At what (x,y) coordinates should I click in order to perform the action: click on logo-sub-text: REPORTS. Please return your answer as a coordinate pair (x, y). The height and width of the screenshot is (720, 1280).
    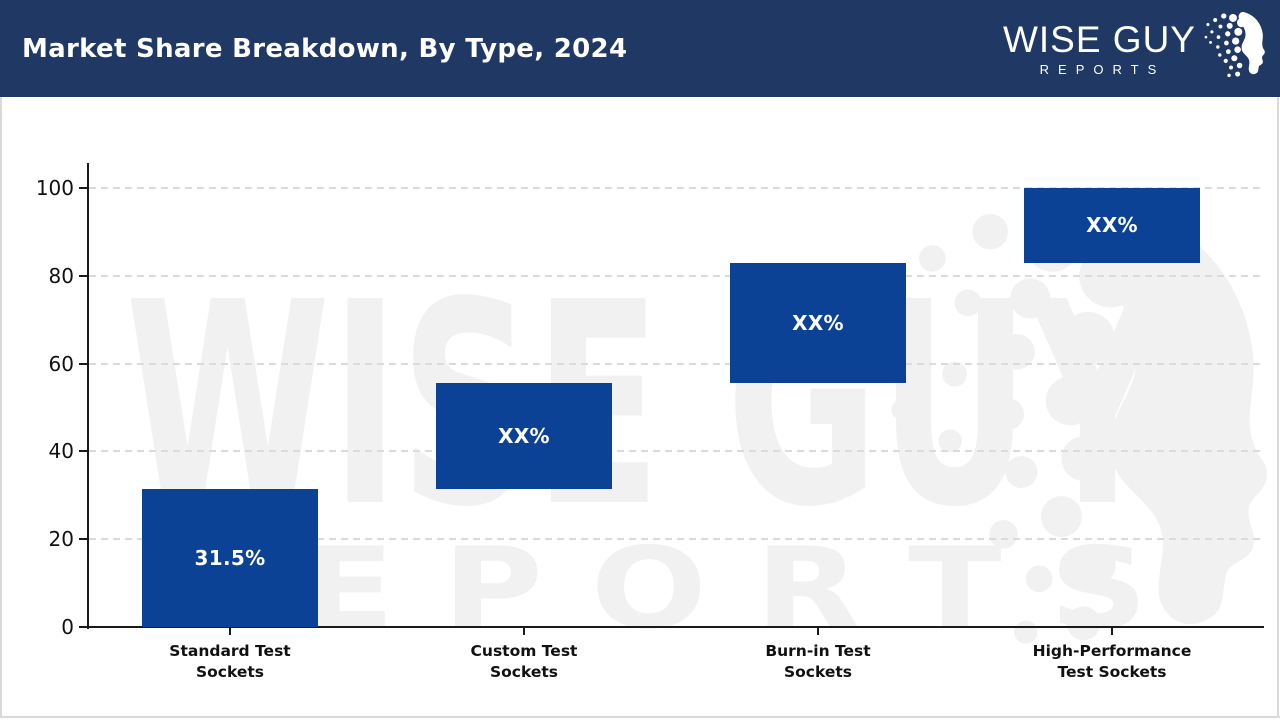
    Looking at the image, I should click on (1102, 69).